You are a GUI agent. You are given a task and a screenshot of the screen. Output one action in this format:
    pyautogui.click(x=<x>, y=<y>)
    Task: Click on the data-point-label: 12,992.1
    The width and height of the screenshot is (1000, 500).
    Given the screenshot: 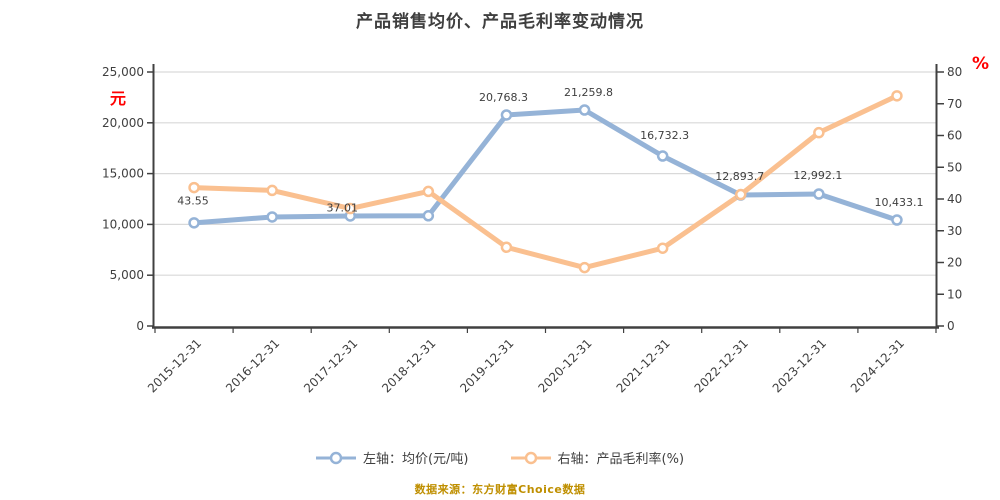 What is the action you would take?
    pyautogui.click(x=817, y=175)
    